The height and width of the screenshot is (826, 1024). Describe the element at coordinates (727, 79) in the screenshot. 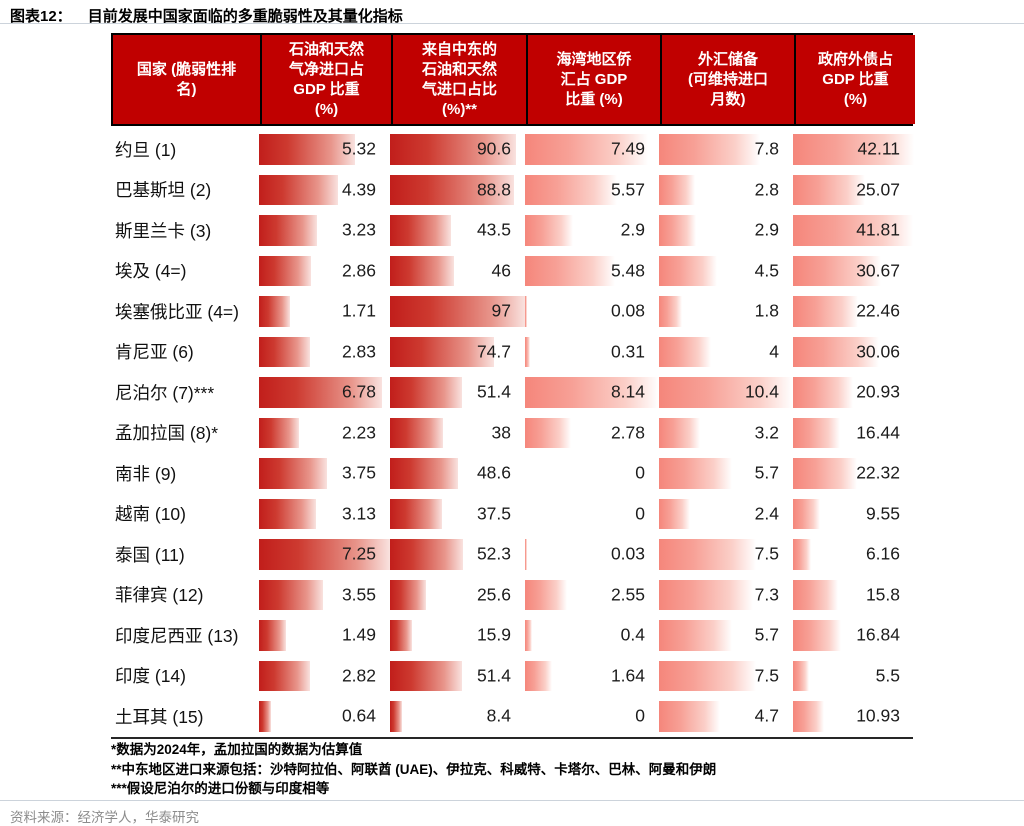

I see `column-header-4: 外汇储备 (可维持进口 月数)` at that location.